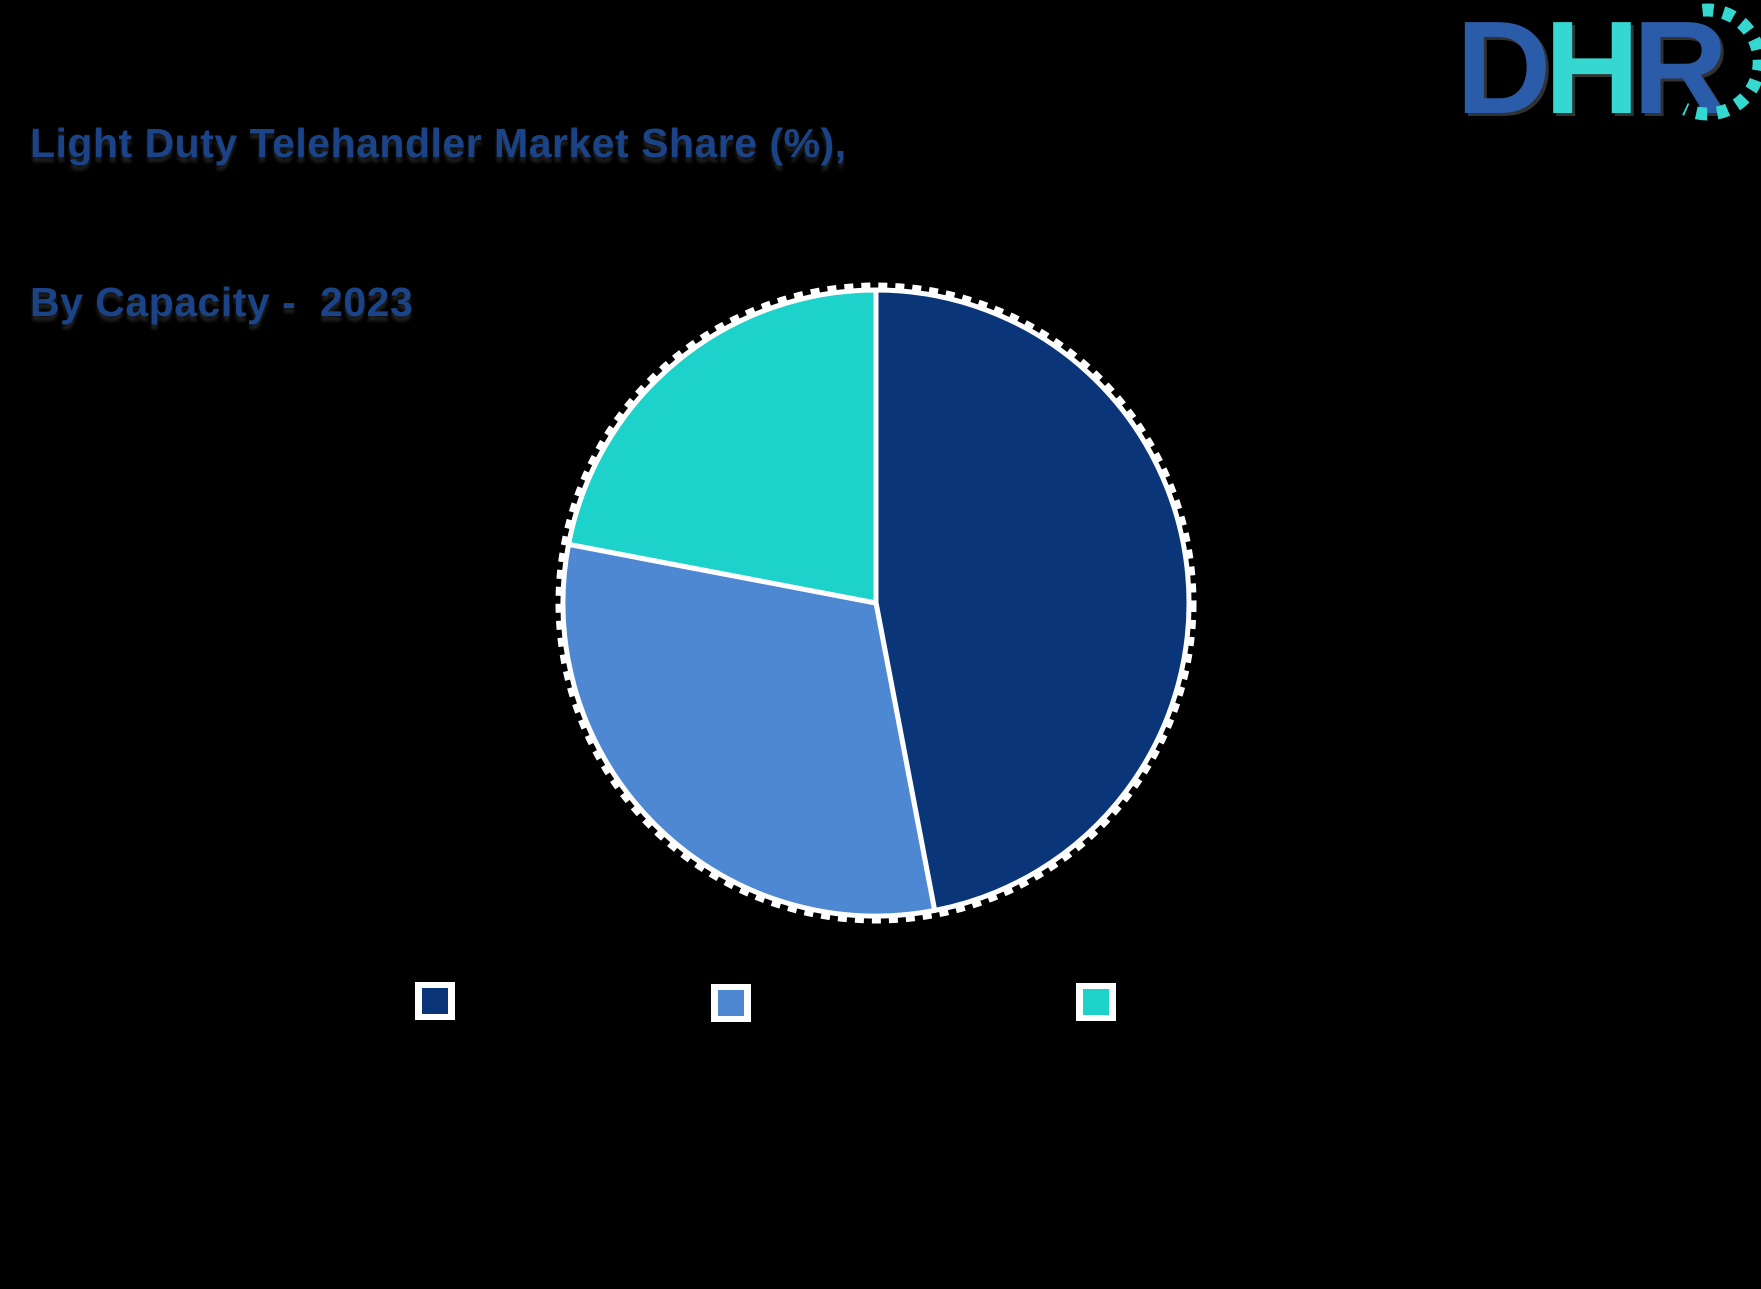  I want to click on legend-swatch-teal, so click(1096, 1002).